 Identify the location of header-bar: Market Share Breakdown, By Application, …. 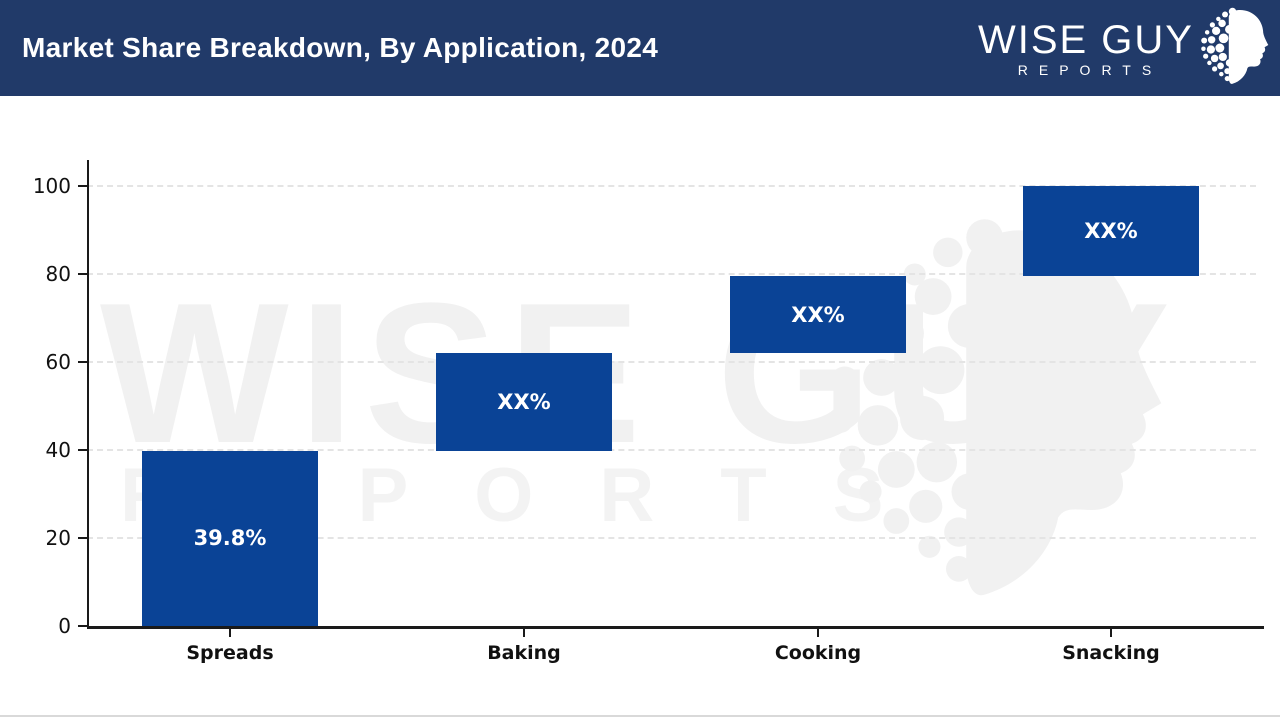
(640, 48).